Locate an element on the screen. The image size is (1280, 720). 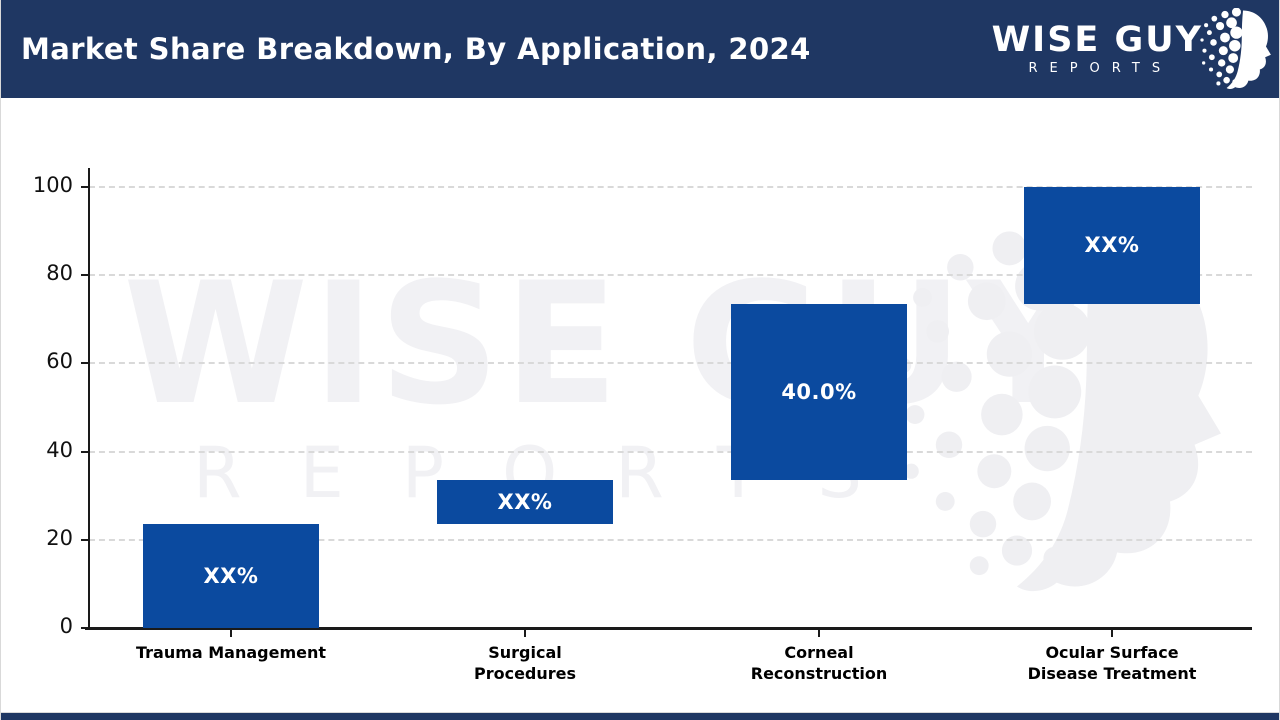
x-axis-label-line: Disease Treatment is located at coordinates (1112, 673).